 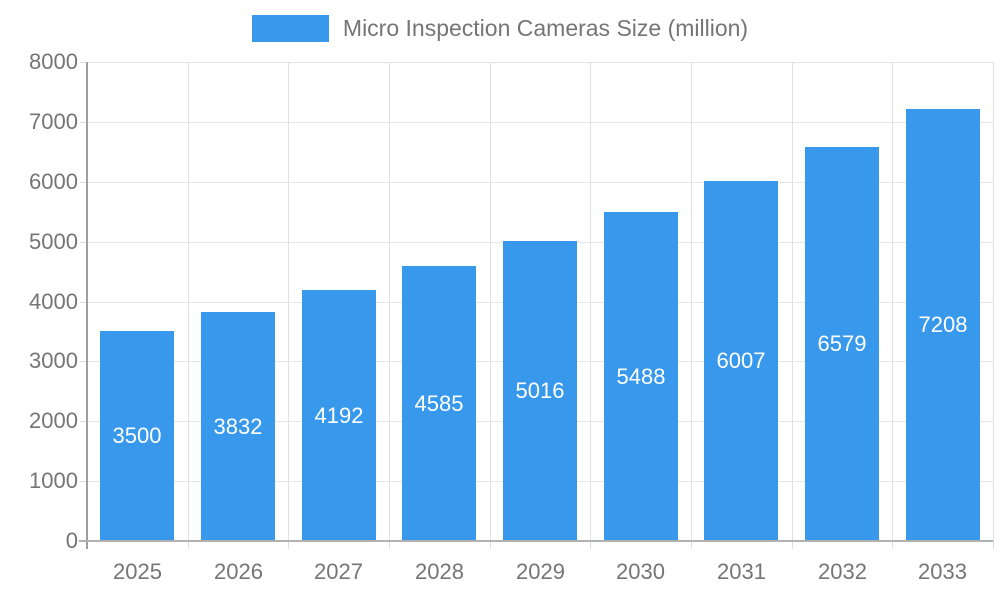 What do you see at coordinates (53, 360) in the screenshot?
I see `y-axis-label: 3000` at bounding box center [53, 360].